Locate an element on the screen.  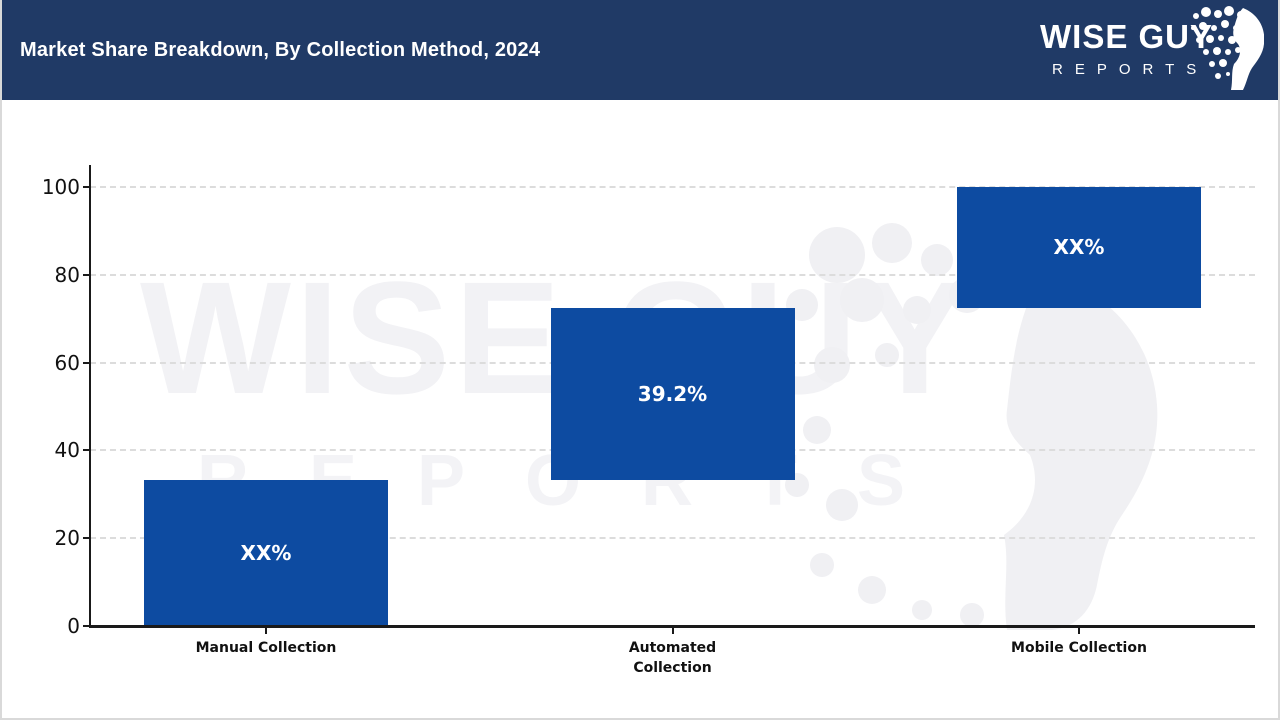
x-axis-spine is located at coordinates (672, 626).